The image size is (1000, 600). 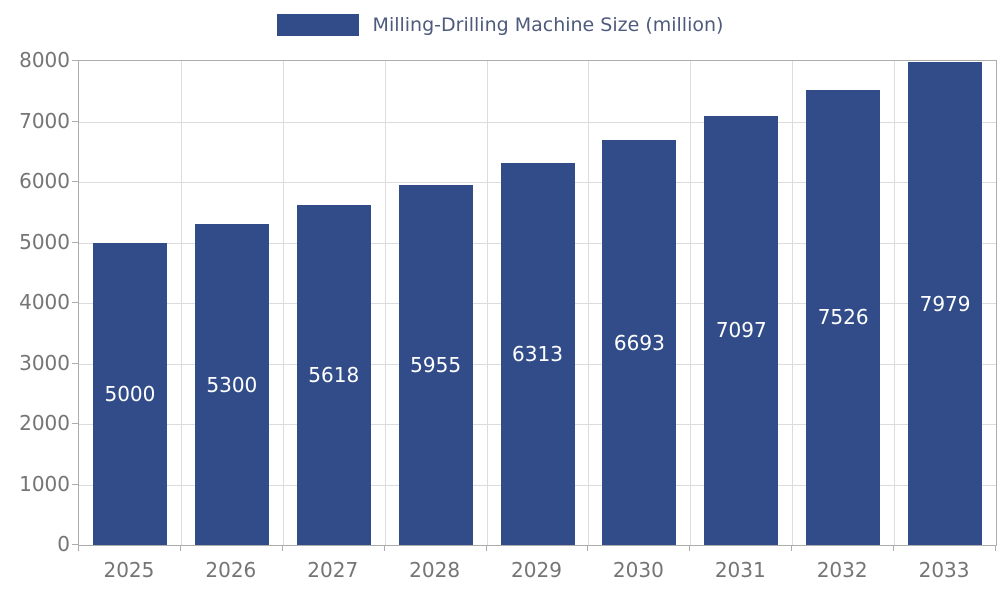 I want to click on x-axis-tick-label: 2029, so click(x=536, y=570).